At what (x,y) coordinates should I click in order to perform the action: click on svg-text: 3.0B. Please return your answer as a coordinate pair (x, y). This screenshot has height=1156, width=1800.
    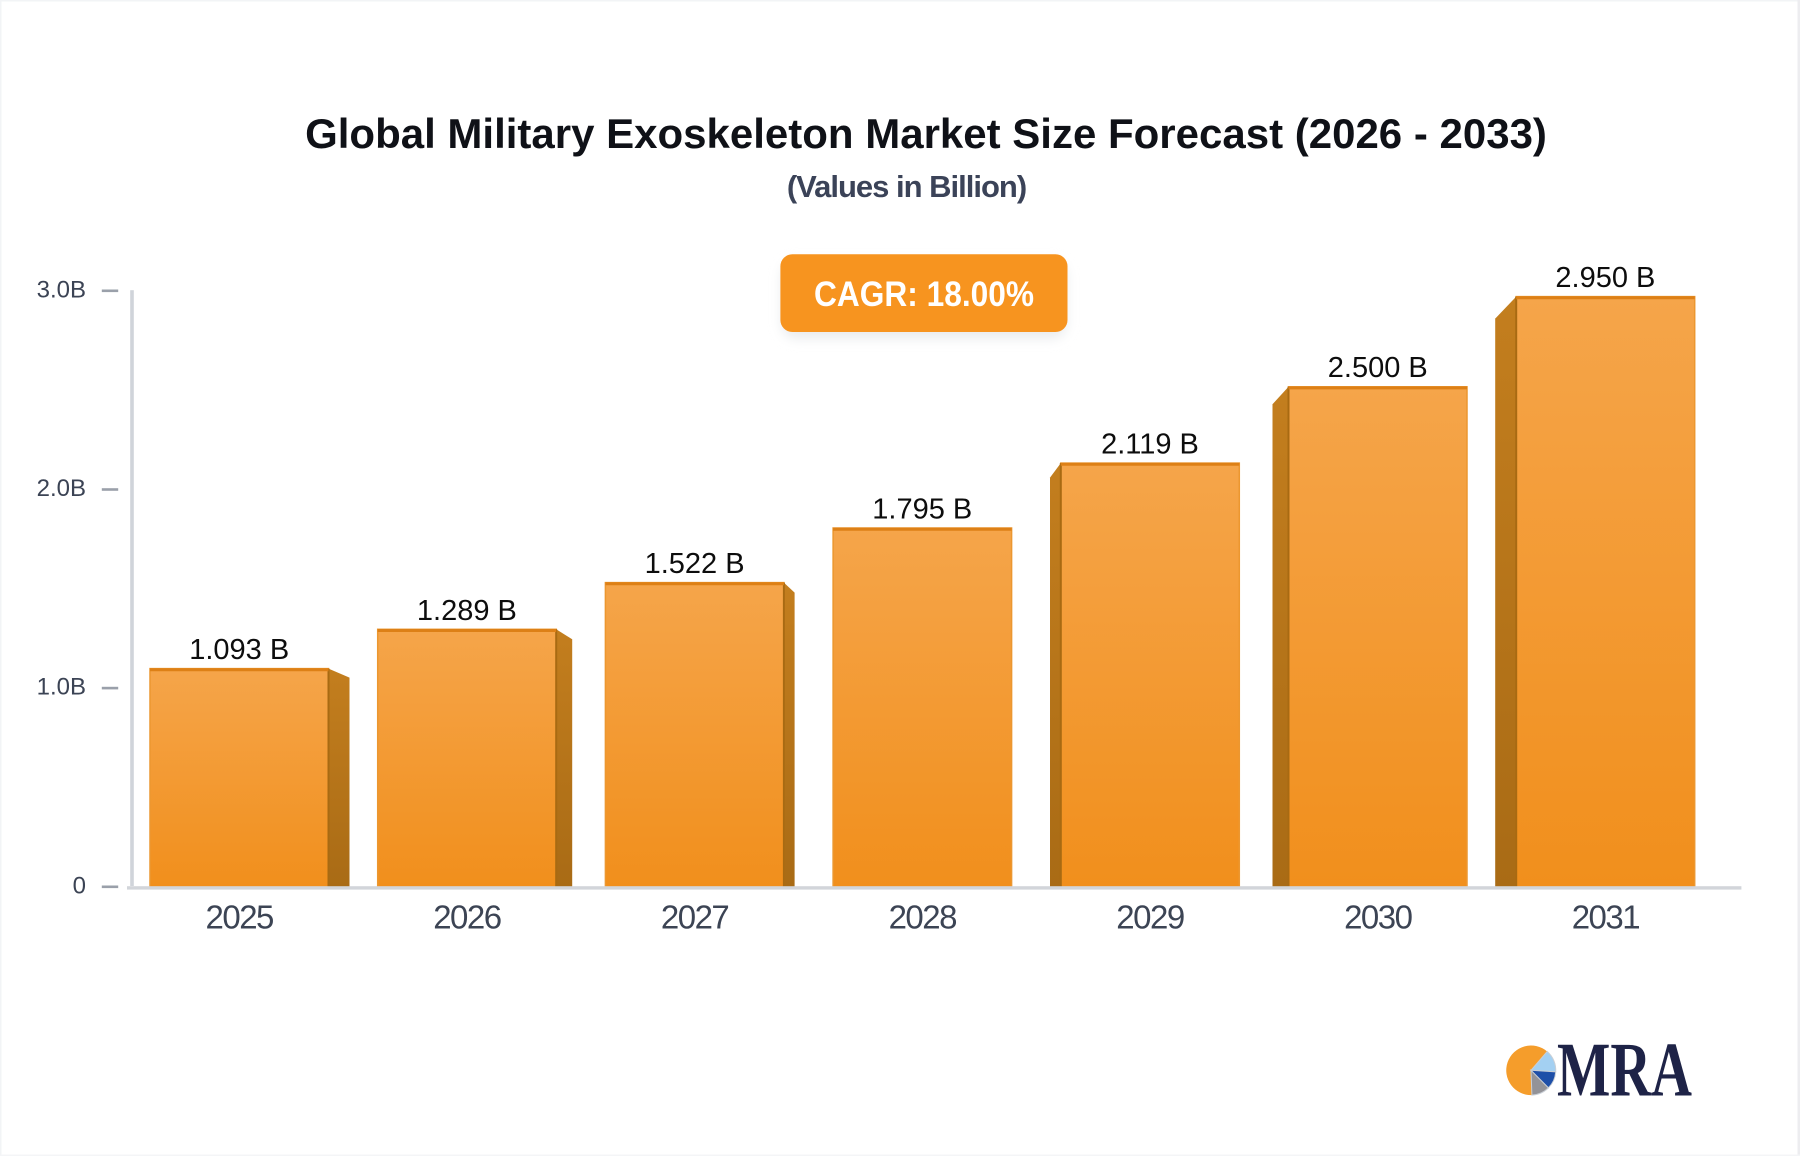
    Looking at the image, I should click on (61, 289).